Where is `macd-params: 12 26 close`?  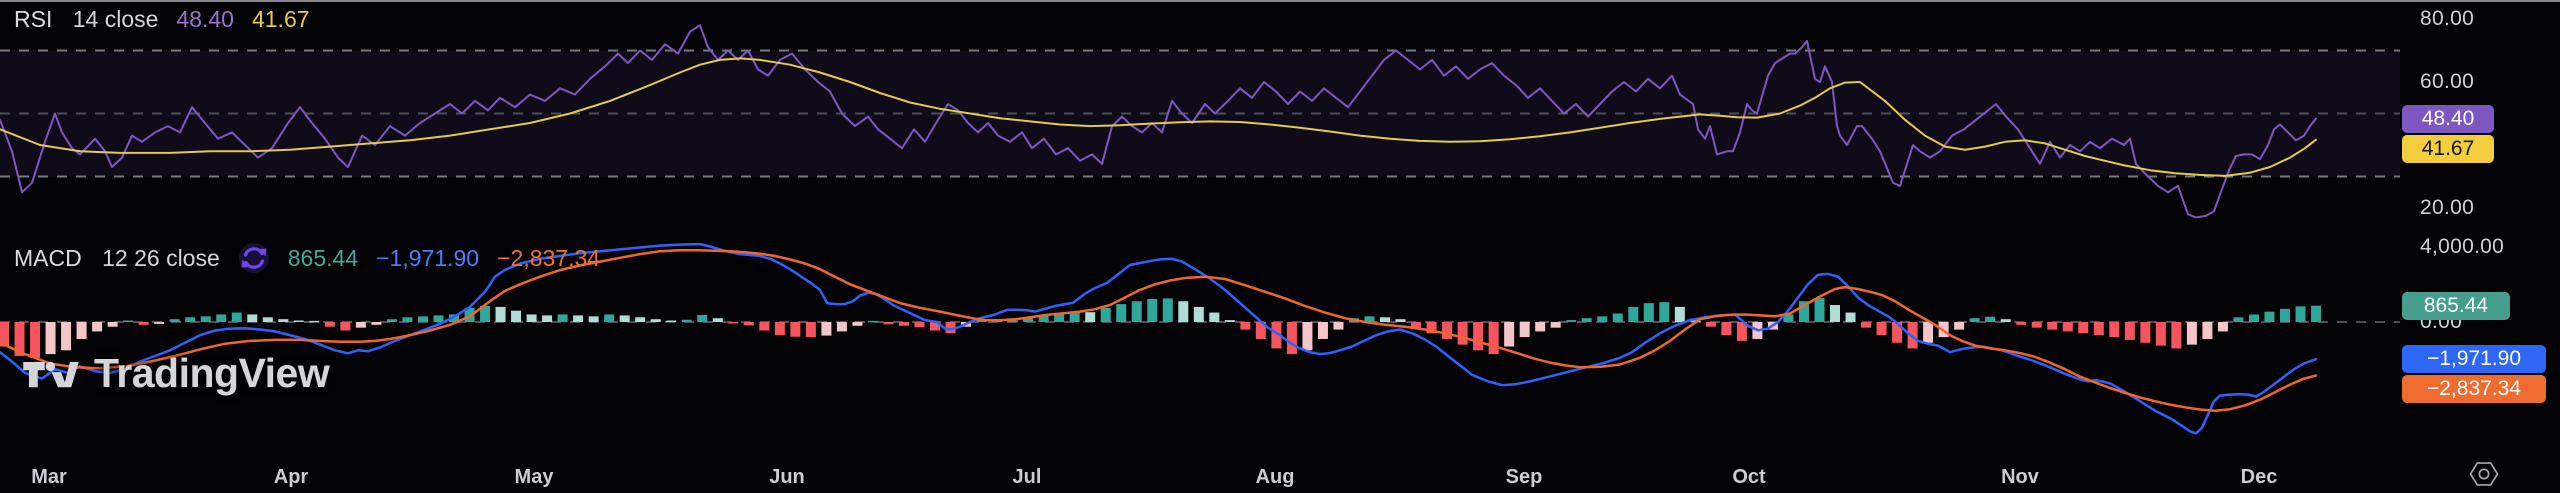
macd-params: 12 26 close is located at coordinates (161, 257).